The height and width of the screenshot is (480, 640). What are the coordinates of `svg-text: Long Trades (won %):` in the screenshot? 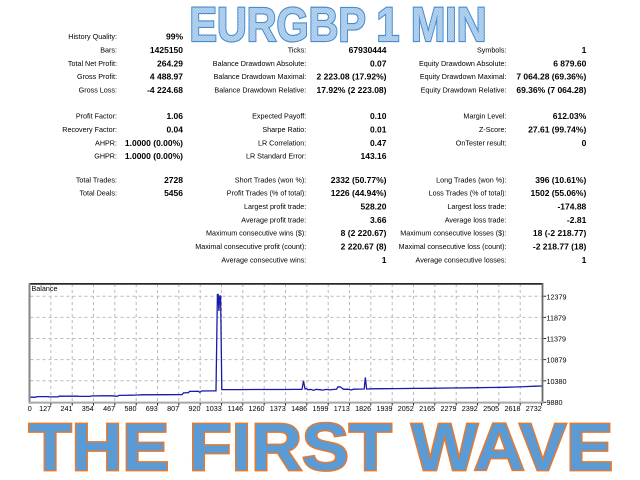 It's located at (471, 179).